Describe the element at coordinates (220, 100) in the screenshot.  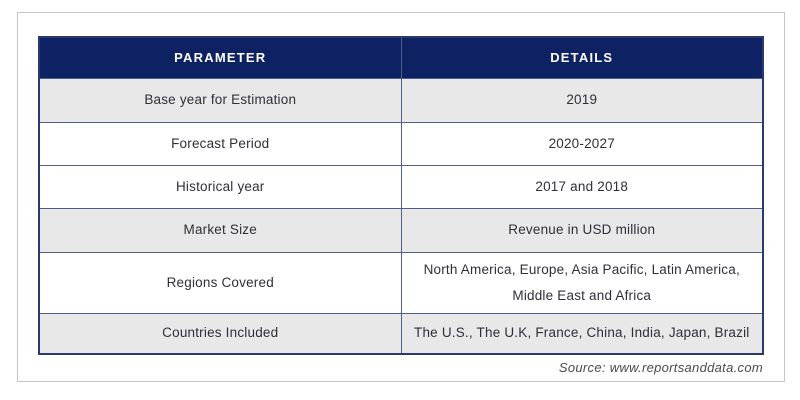
I see `parameter-cell: Base year for Estimation` at that location.